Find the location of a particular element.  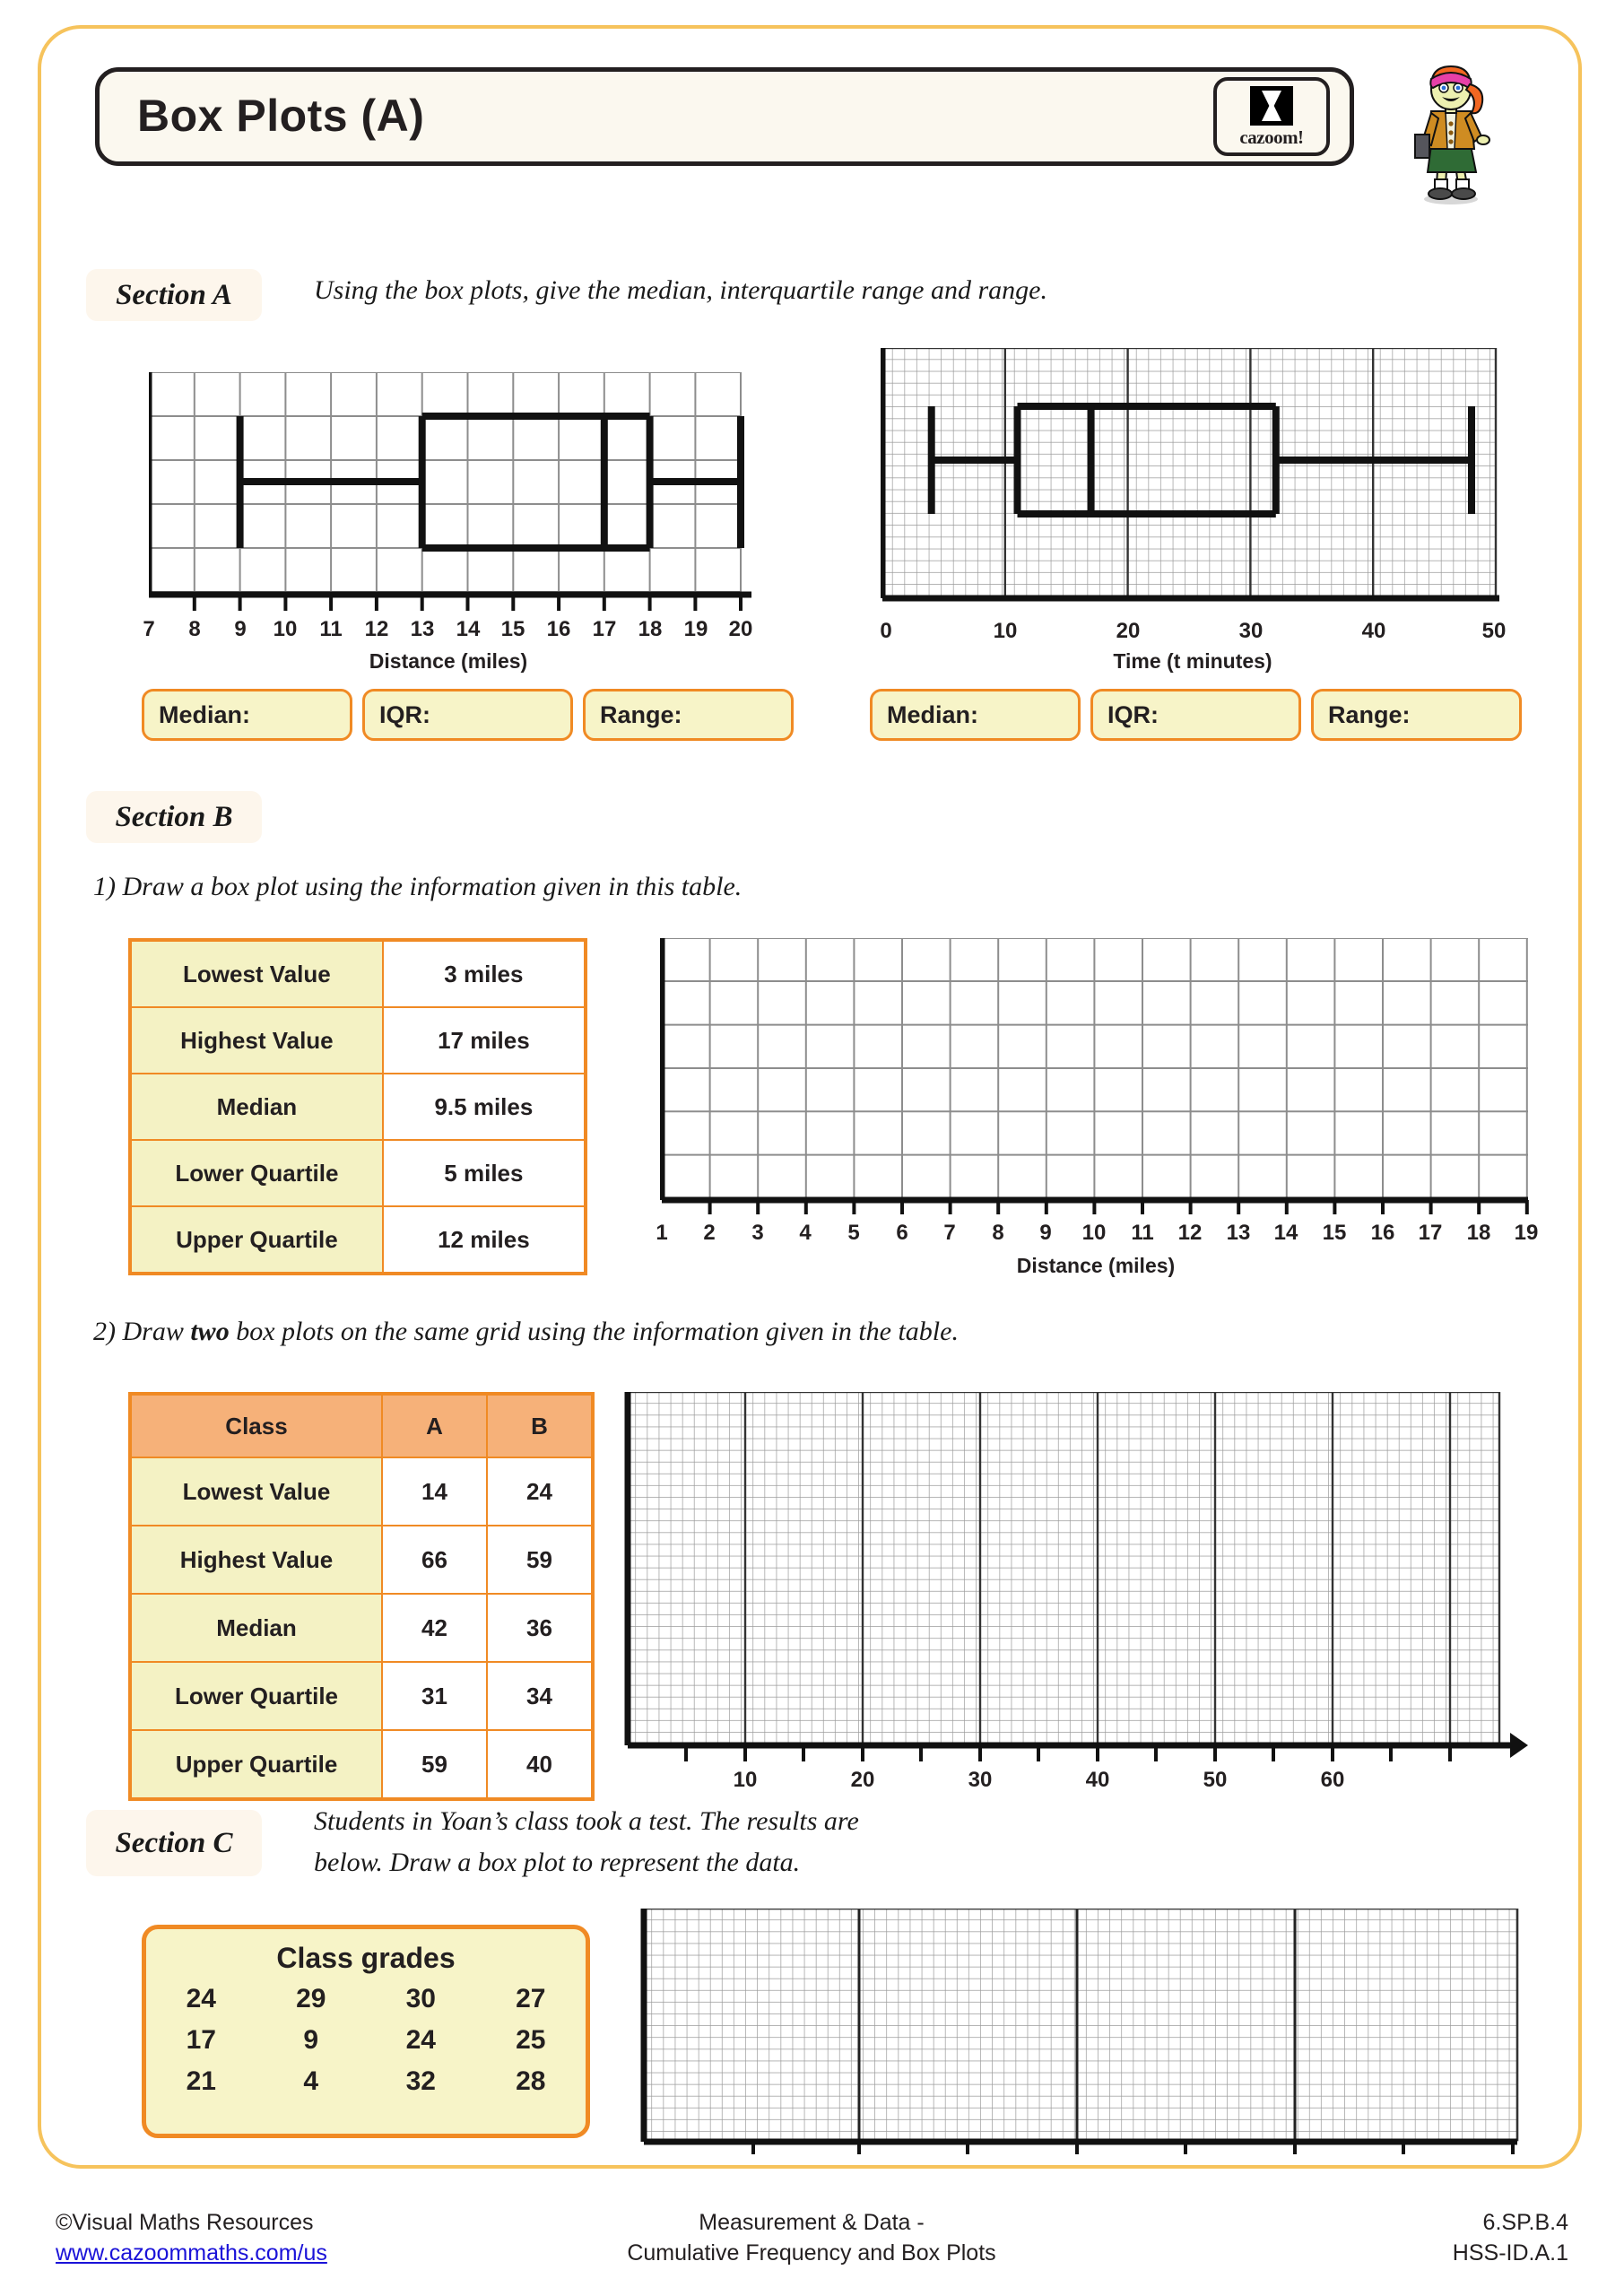

q2-text-bold: two is located at coordinates (210, 1331).